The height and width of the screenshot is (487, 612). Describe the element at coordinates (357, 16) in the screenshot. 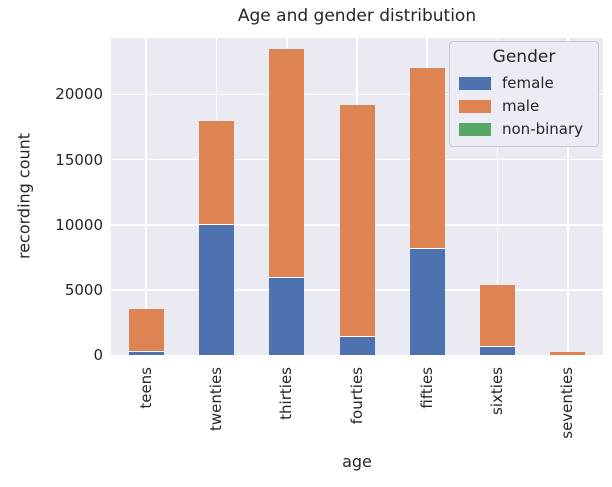

I see `chart-title: Age and gender distribution` at that location.